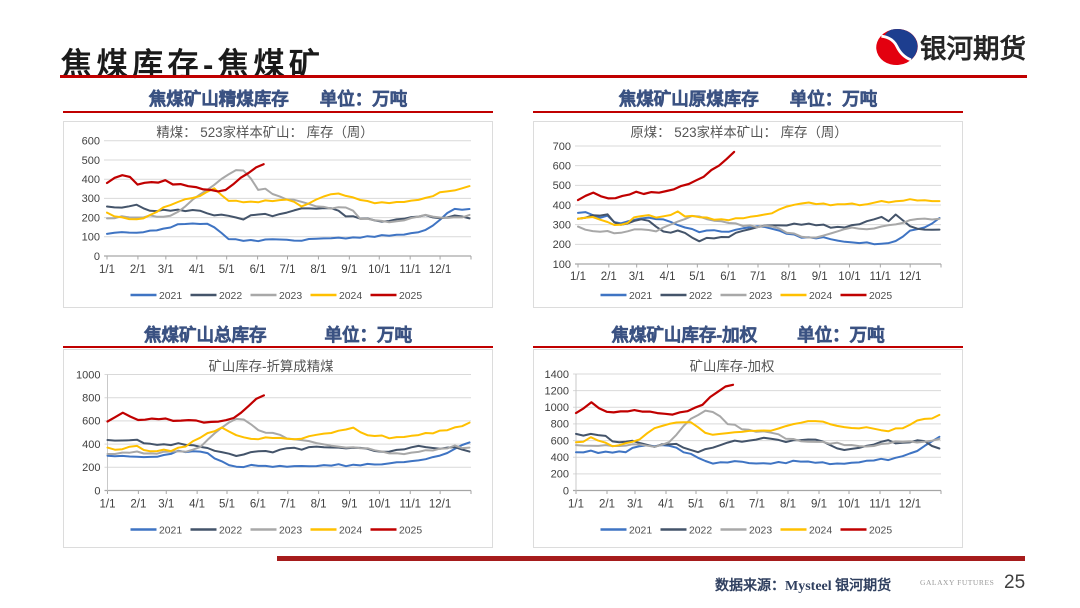 This screenshot has height=608, width=1080. I want to click on svg-text: 银河期货, so click(973, 49).